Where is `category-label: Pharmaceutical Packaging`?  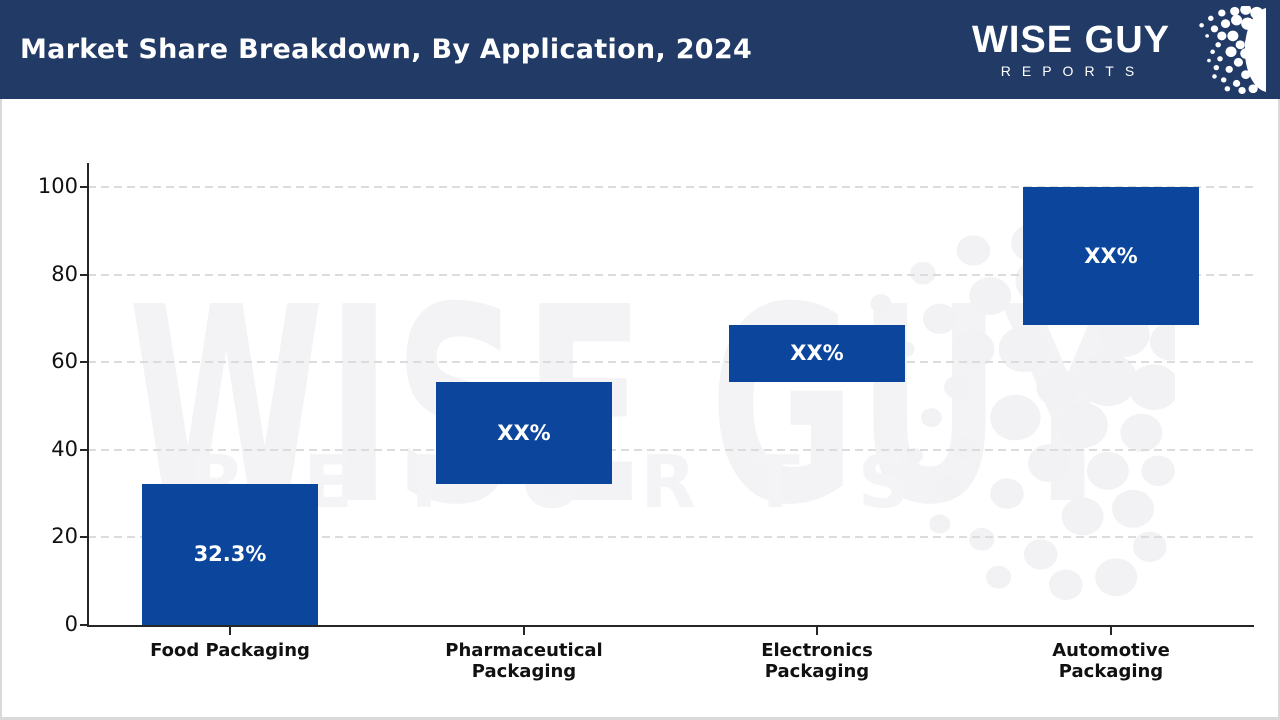 category-label: Pharmaceutical Packaging is located at coordinates (524, 661).